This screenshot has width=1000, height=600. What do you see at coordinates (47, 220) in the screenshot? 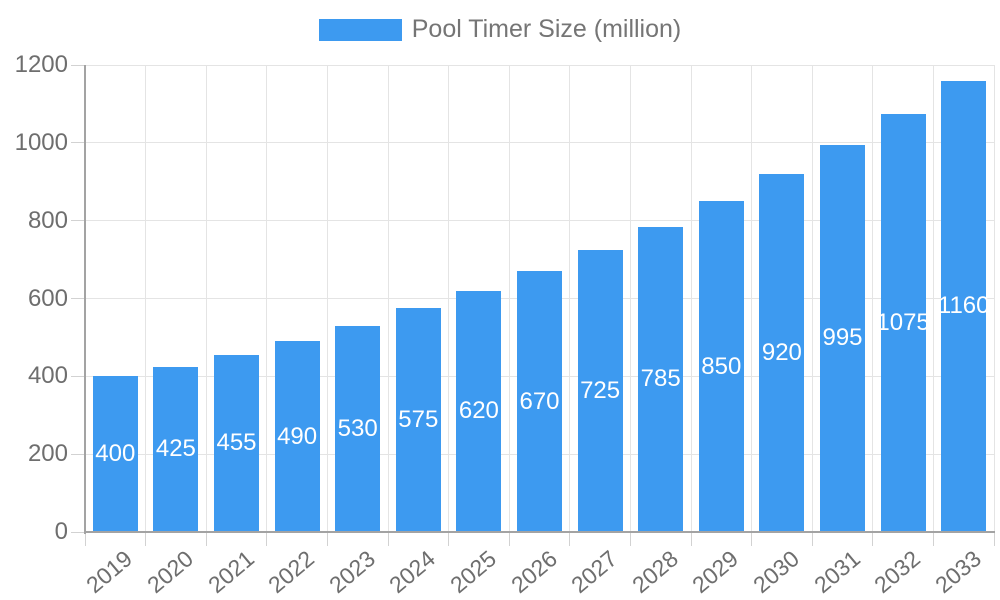
I see `y-tick-label: 800` at bounding box center [47, 220].